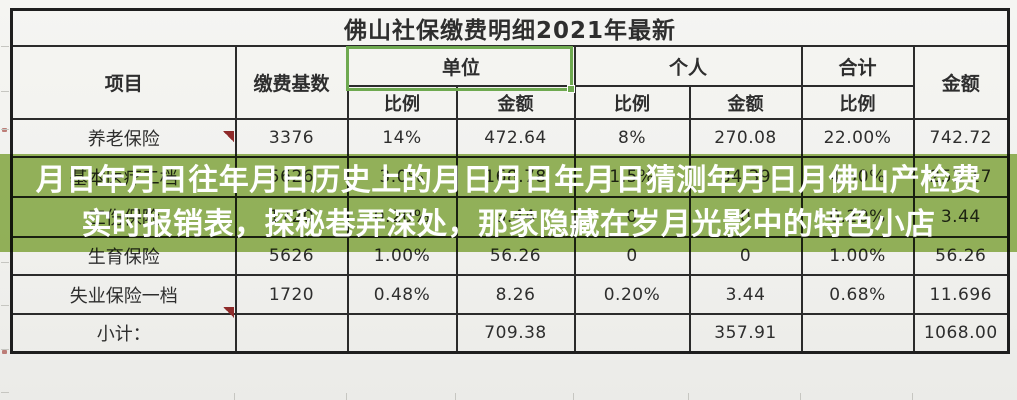  What do you see at coordinates (632, 138) in the screenshot?
I see `cell-personal-ratio: 8%` at bounding box center [632, 138].